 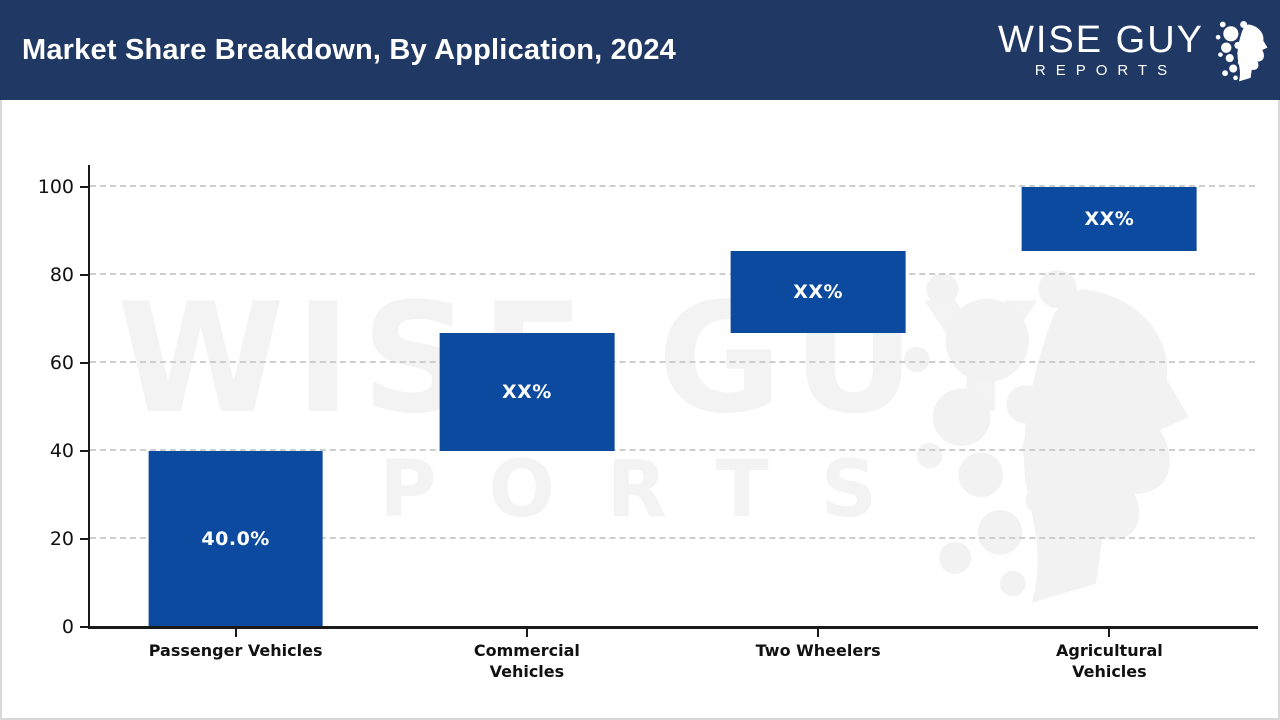 I want to click on x-tick-label: Agricultural Vehicles, so click(x=1109, y=661).